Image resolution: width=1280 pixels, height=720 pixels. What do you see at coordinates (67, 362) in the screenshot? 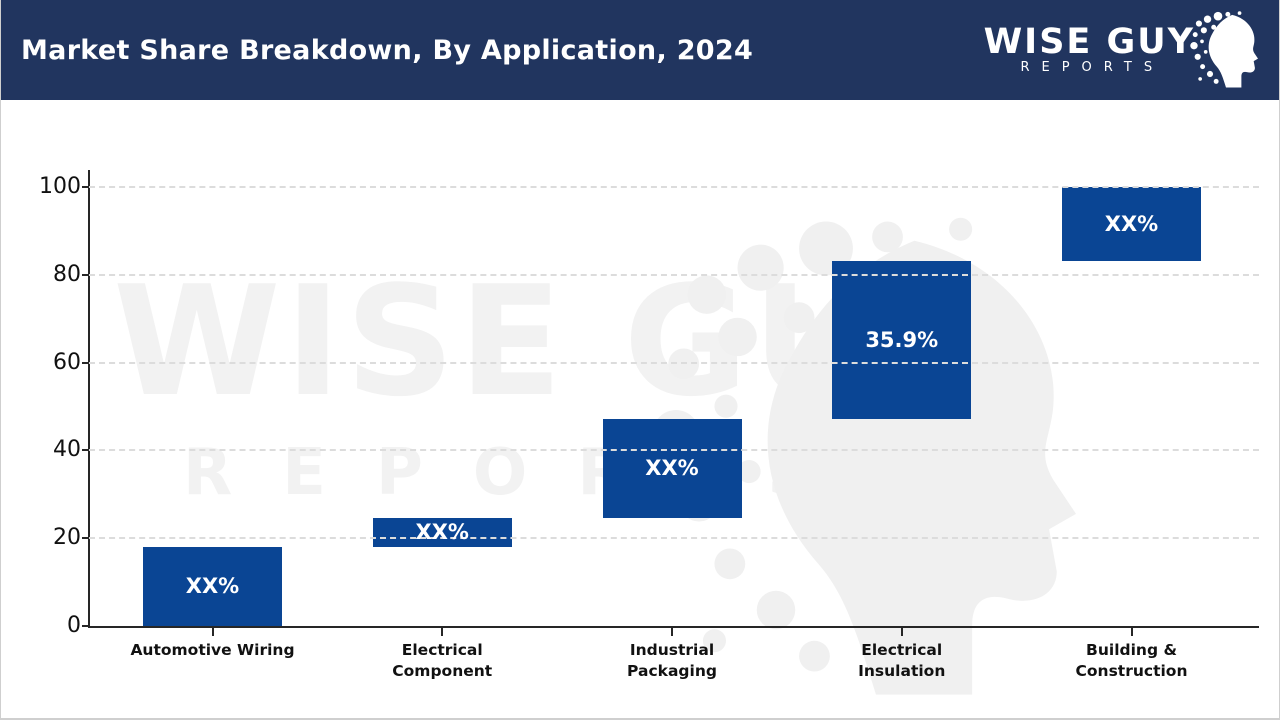
I see `y-tick-label-60: 60` at bounding box center [67, 362].